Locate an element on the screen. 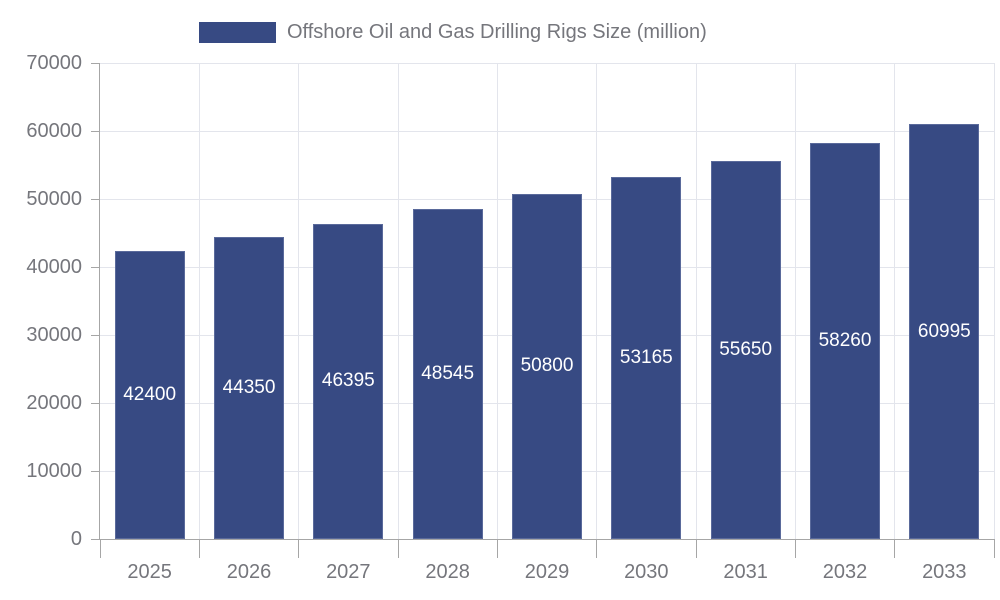  bar-value-label: 50800 is located at coordinates (547, 366).